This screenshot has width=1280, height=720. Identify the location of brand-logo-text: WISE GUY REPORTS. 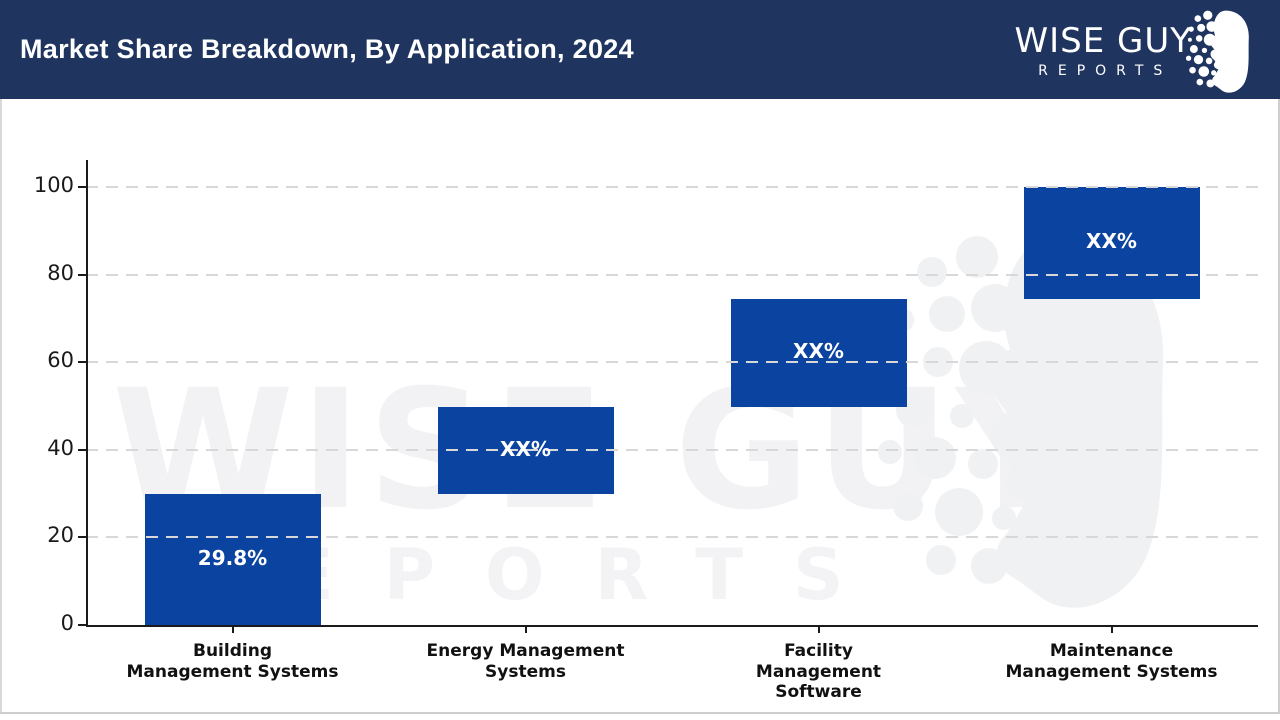
(1103, 50).